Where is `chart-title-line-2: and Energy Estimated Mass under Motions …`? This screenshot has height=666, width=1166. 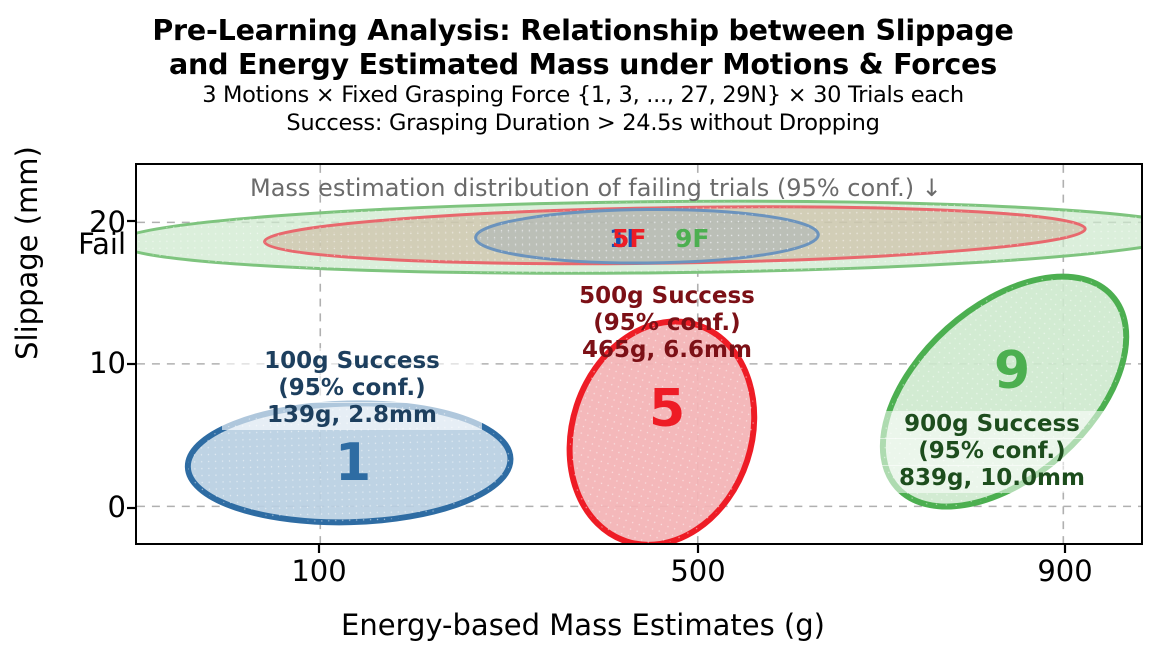 chart-title-line-2: and Energy Estimated Mass under Motions … is located at coordinates (583, 64).